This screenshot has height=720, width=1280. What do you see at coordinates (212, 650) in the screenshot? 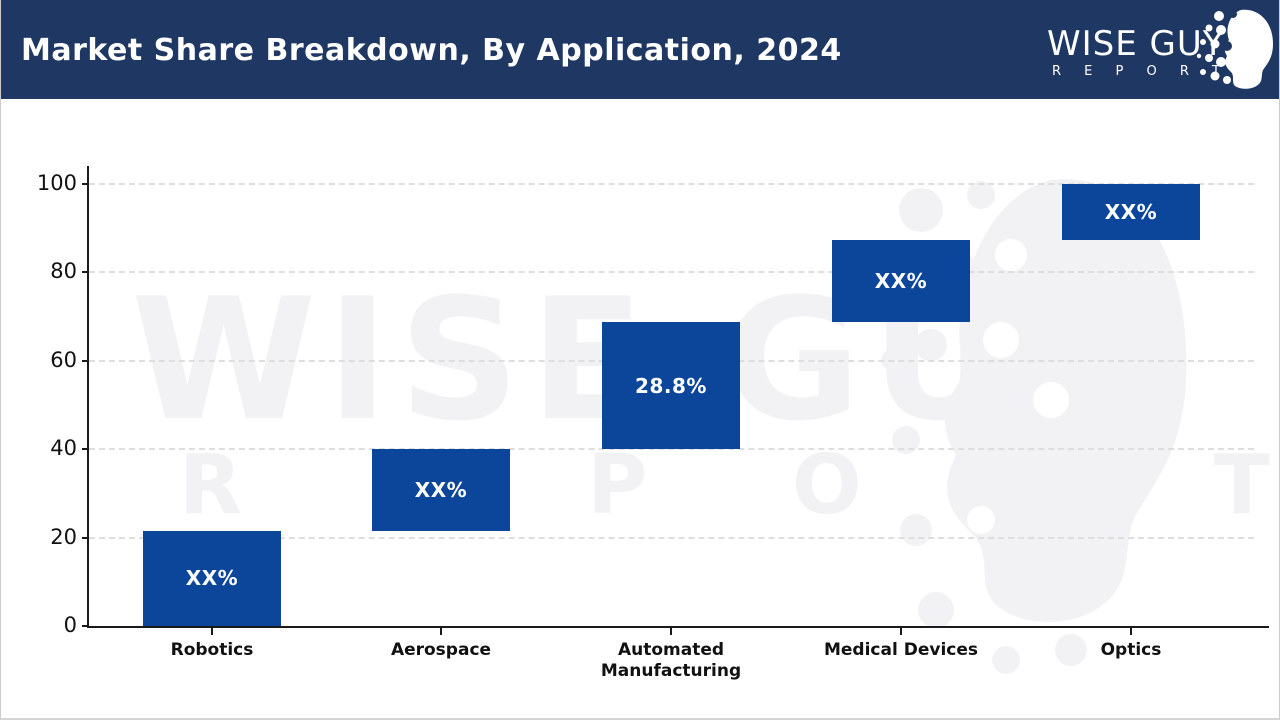
I see `x-category-label: Robotics` at bounding box center [212, 650].